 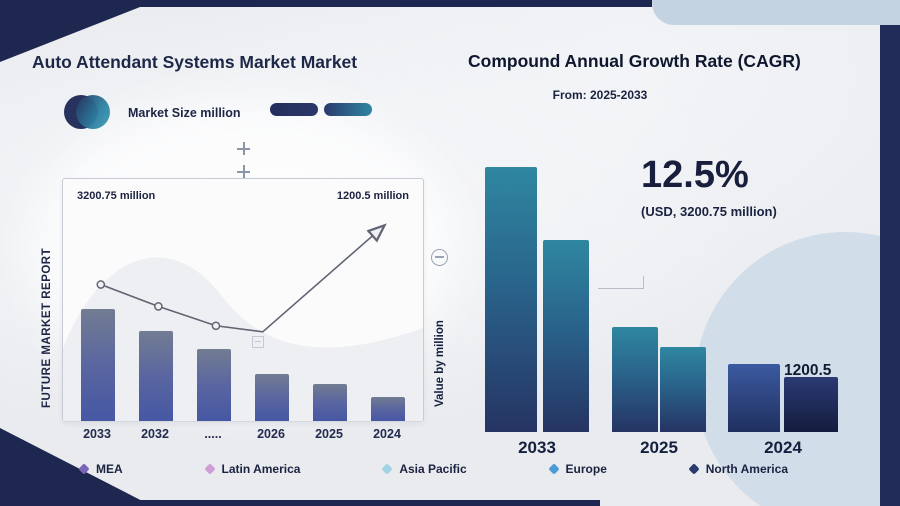 I want to click on region-legend-item: Asia Pacific, so click(x=424, y=469).